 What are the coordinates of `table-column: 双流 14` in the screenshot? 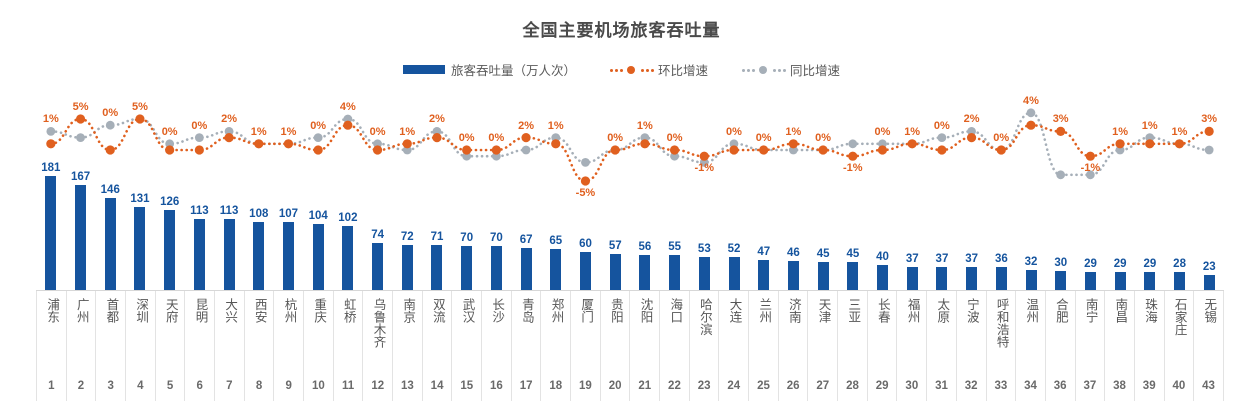 It's located at (436, 346).